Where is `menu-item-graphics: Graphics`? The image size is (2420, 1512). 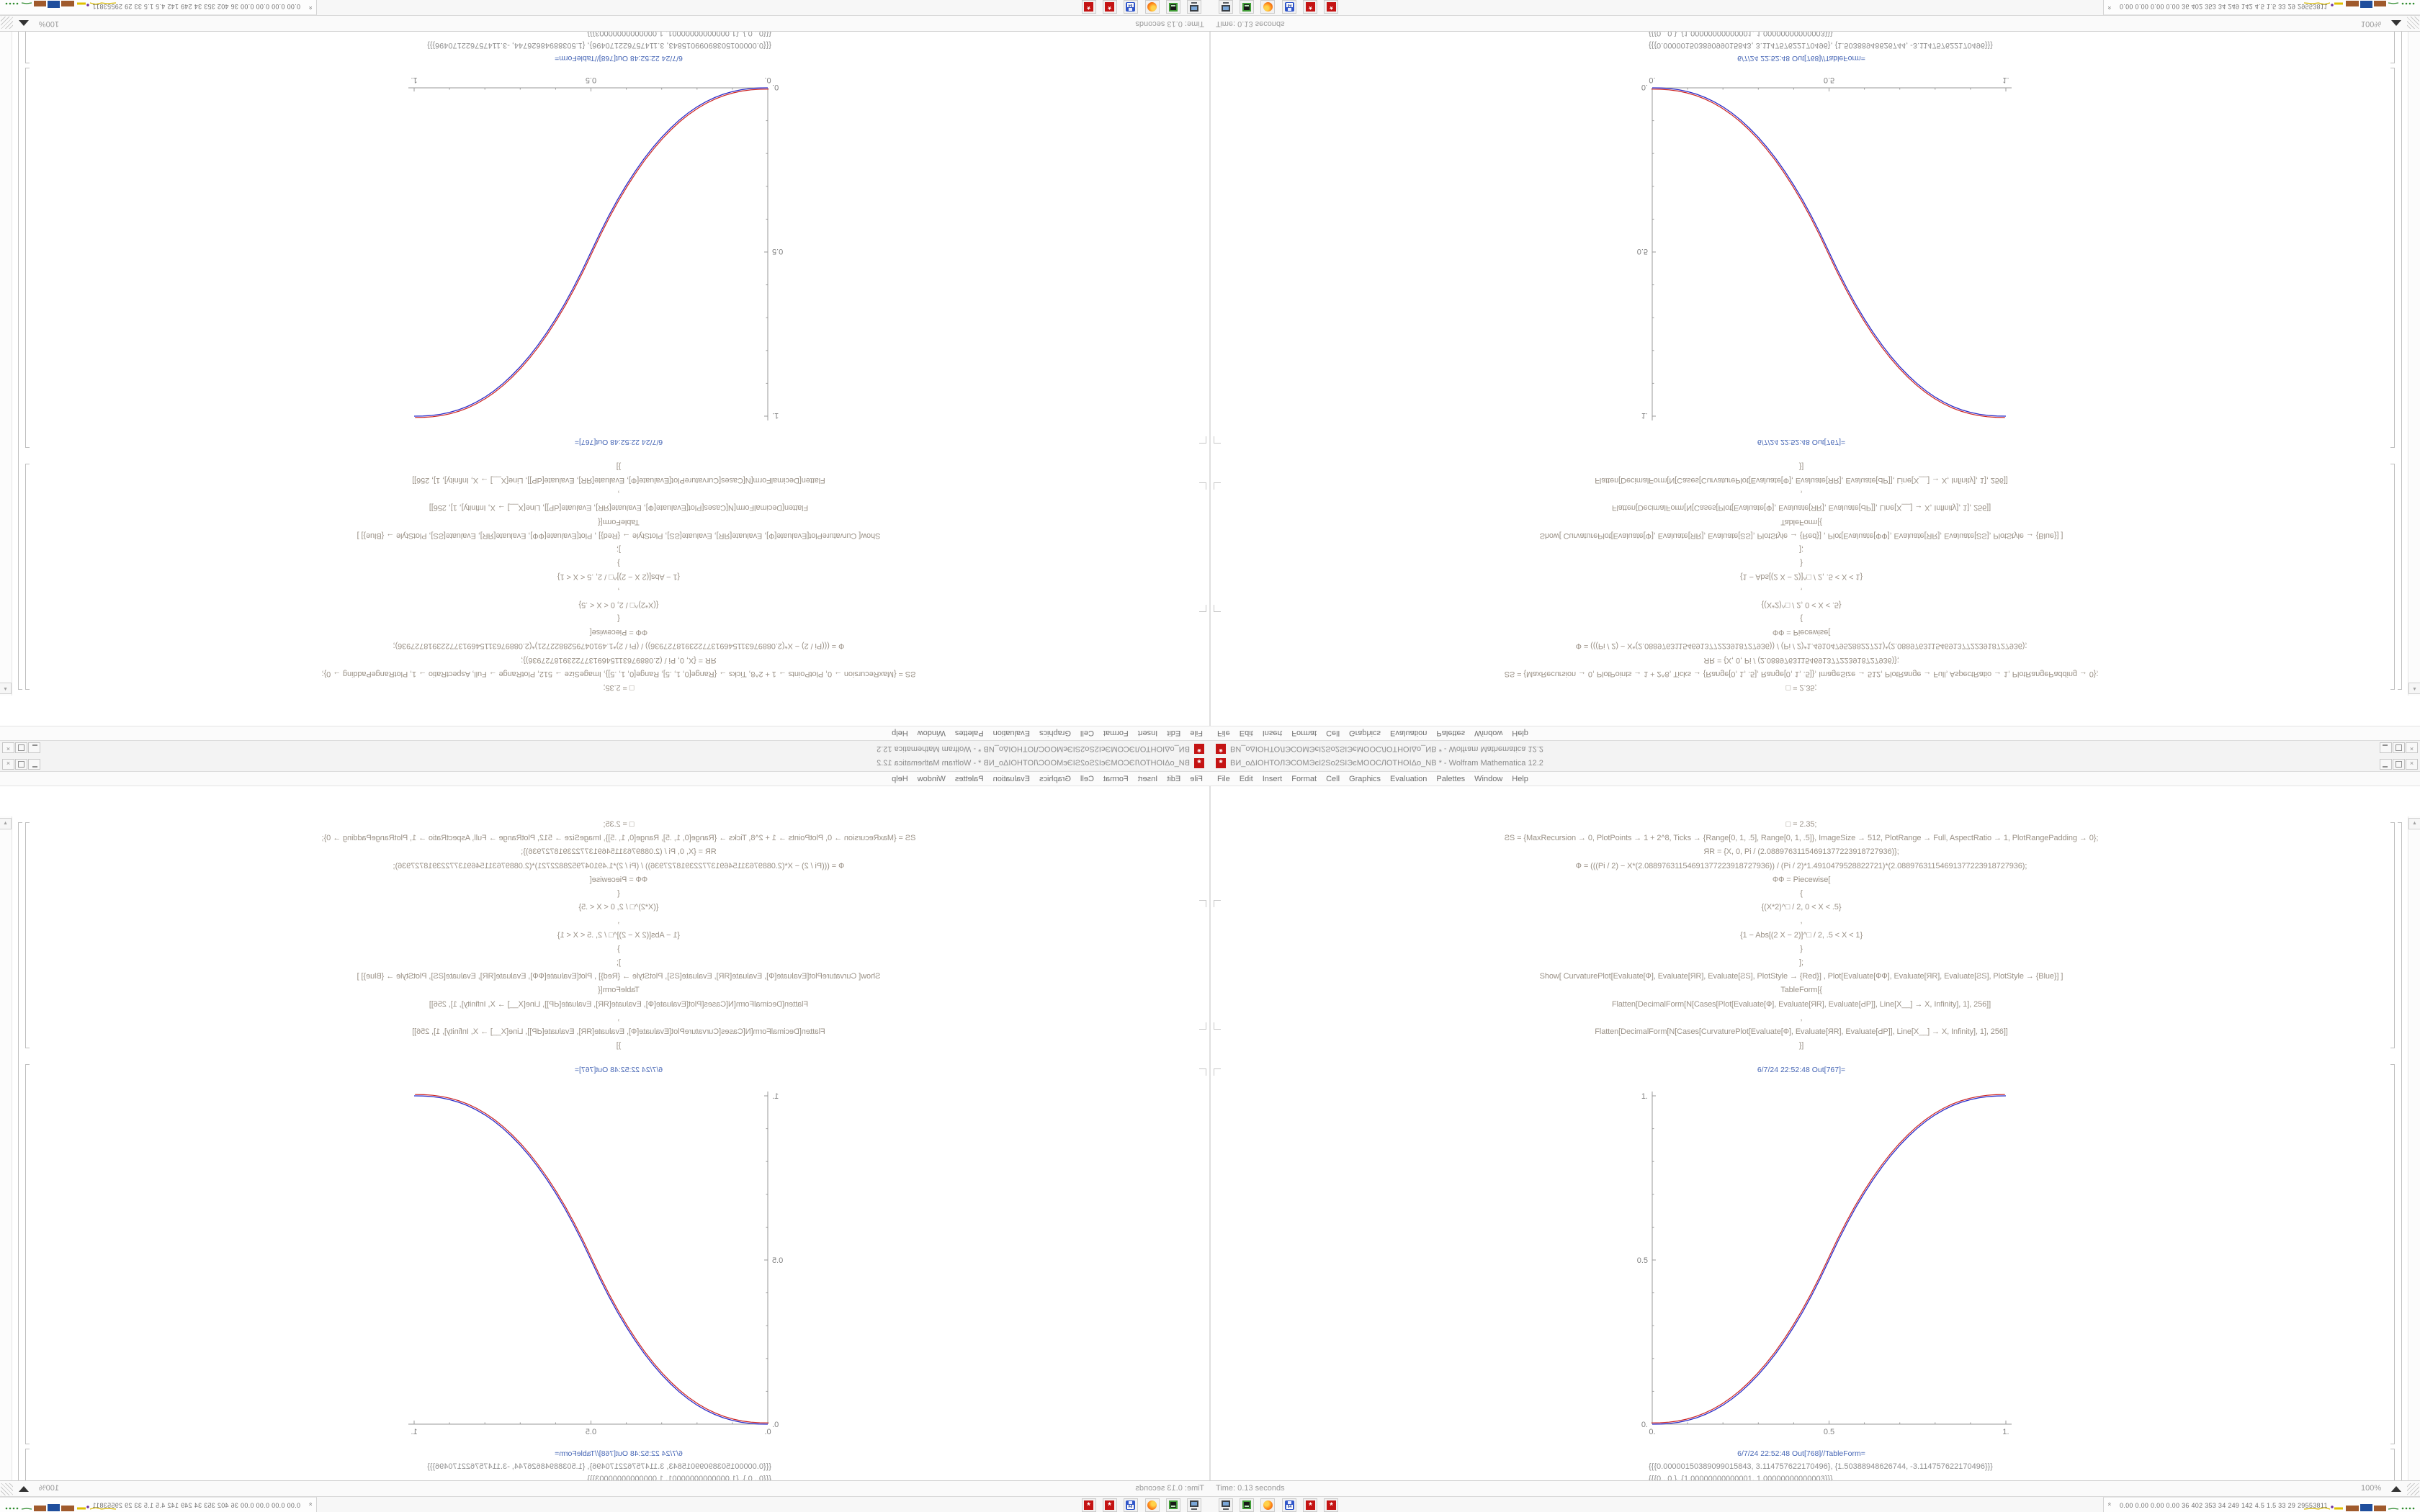 menu-item-graphics: Graphics is located at coordinates (1365, 733).